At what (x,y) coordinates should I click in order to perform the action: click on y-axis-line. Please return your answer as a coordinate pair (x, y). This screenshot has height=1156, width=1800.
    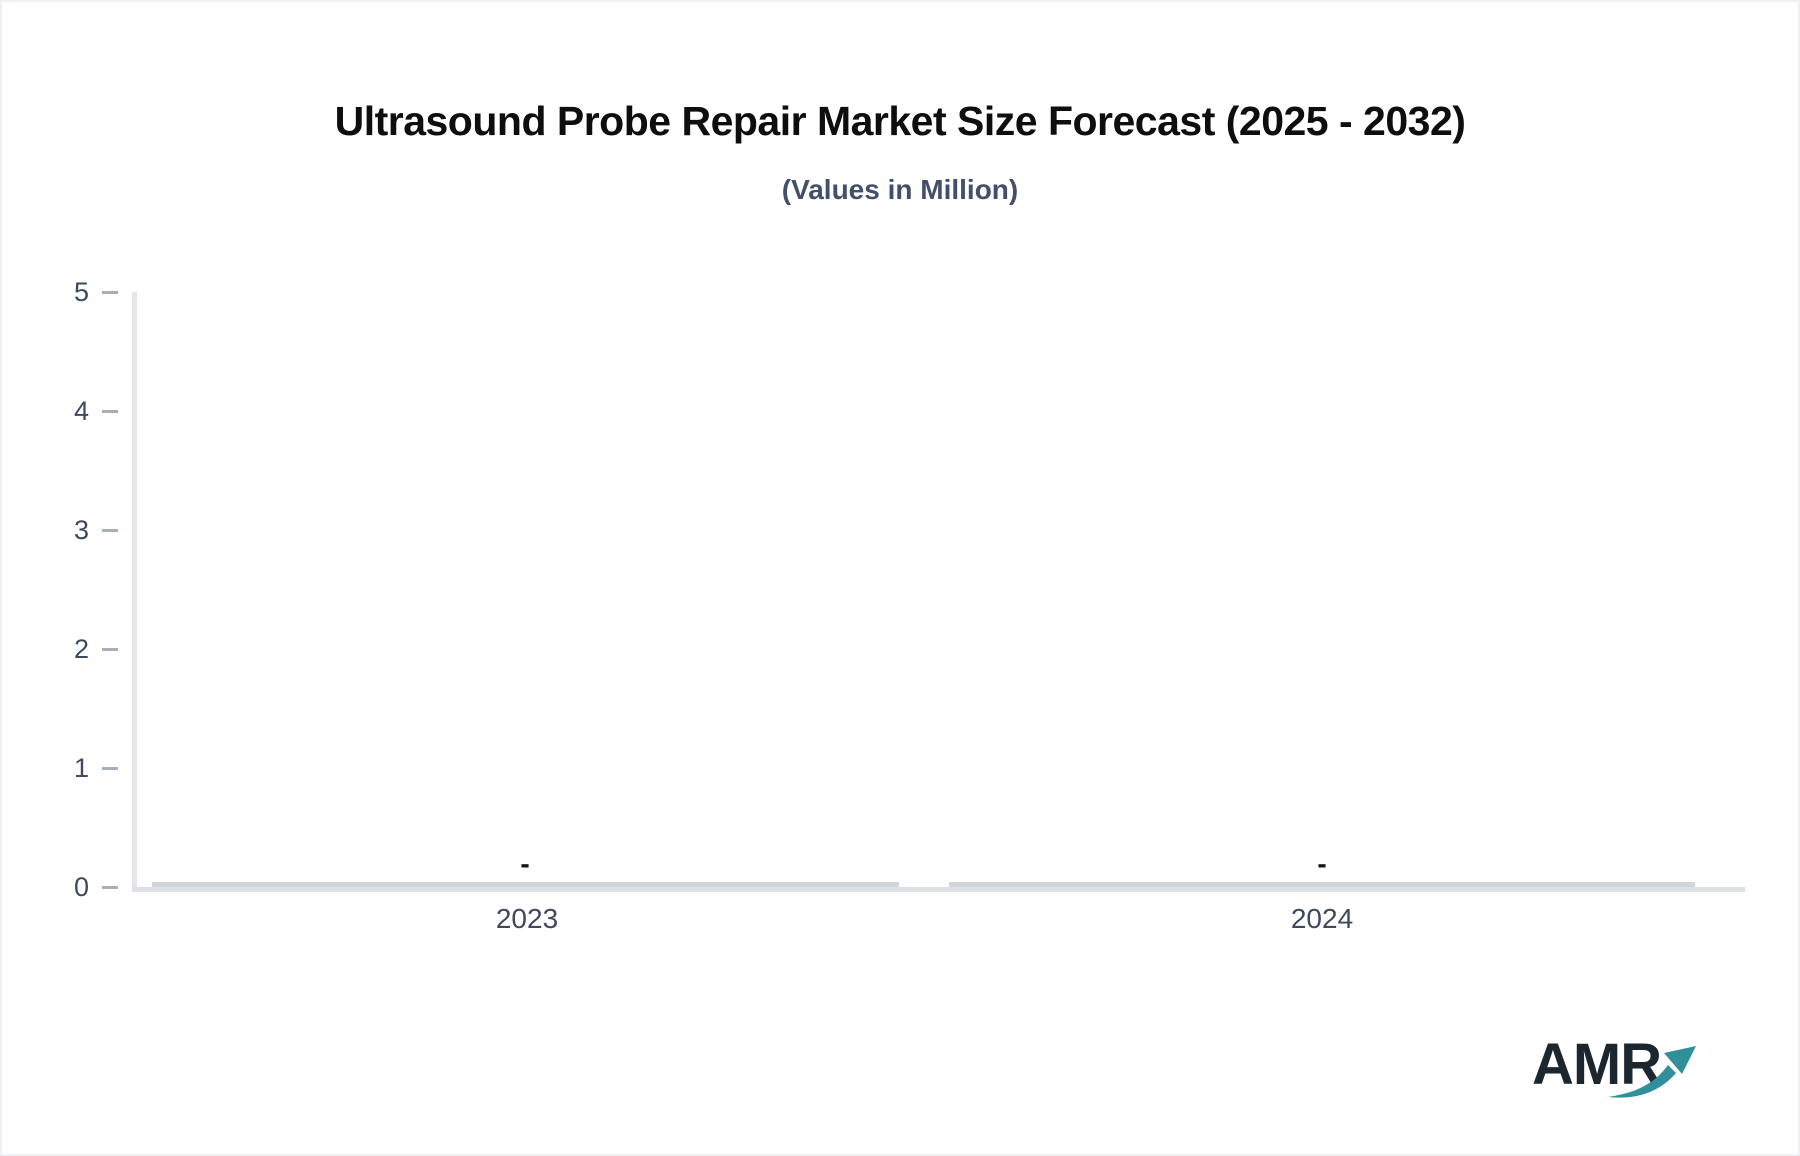
    Looking at the image, I should click on (134, 591).